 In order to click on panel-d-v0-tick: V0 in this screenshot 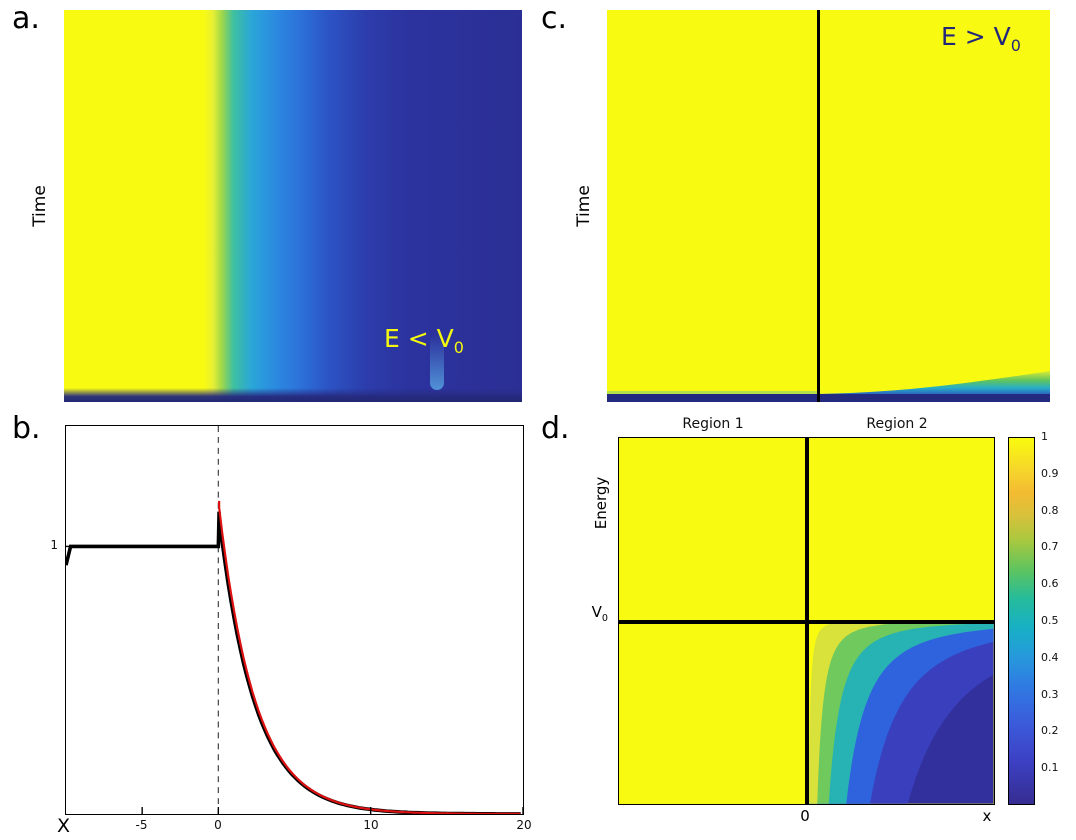, I will do `click(595, 613)`.